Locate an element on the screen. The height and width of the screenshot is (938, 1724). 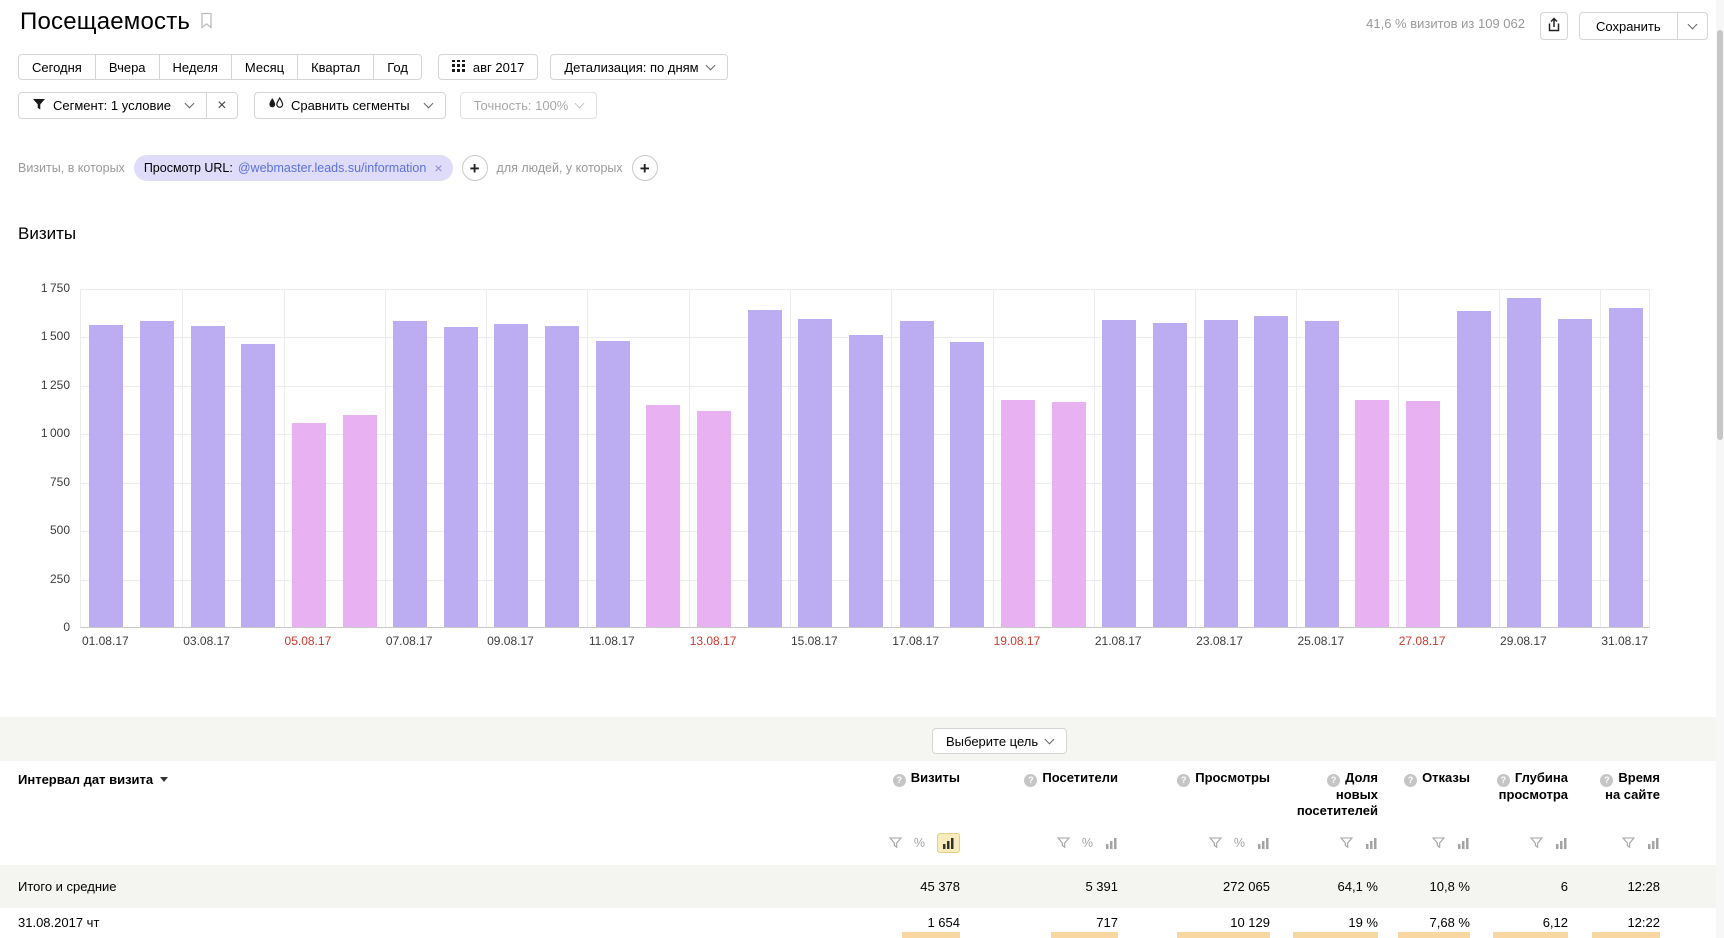
save-dropdown-button is located at coordinates (1691, 26).